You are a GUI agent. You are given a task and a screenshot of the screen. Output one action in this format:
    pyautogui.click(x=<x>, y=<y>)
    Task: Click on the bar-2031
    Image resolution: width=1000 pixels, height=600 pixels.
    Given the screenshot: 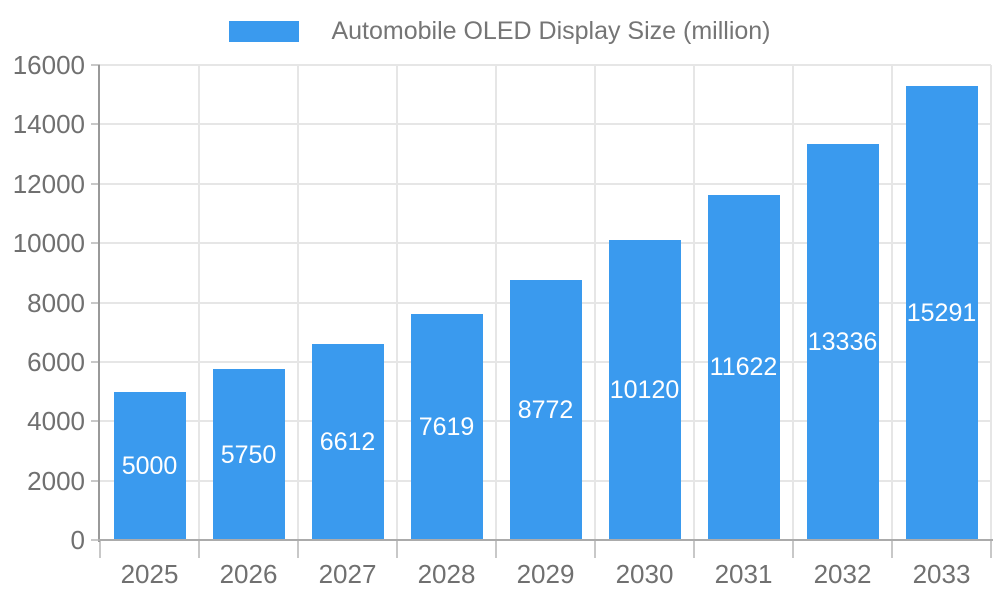 What is the action you would take?
    pyautogui.click(x=743, y=367)
    